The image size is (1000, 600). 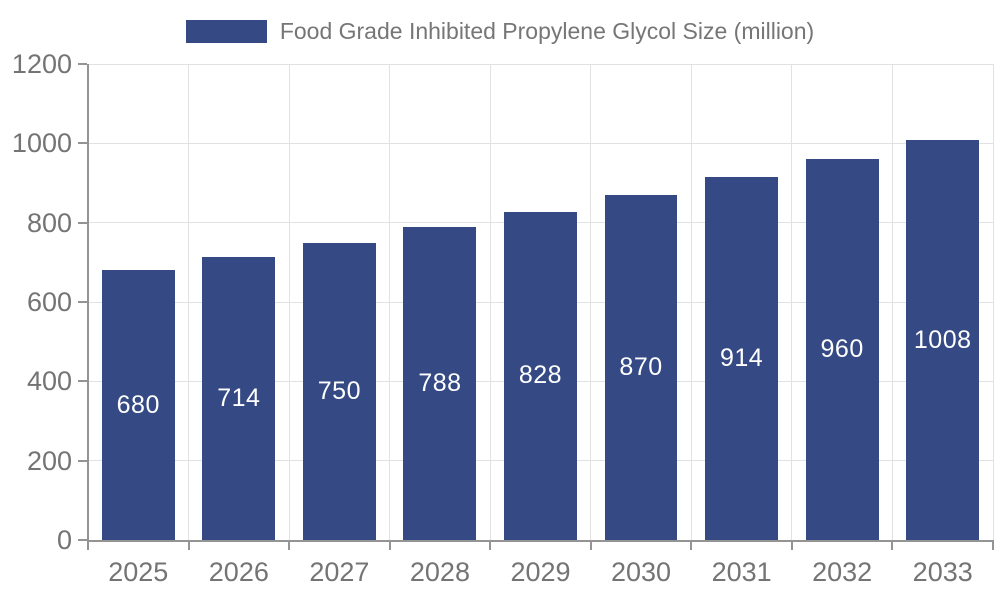 I want to click on bar: 828, so click(x=540, y=375).